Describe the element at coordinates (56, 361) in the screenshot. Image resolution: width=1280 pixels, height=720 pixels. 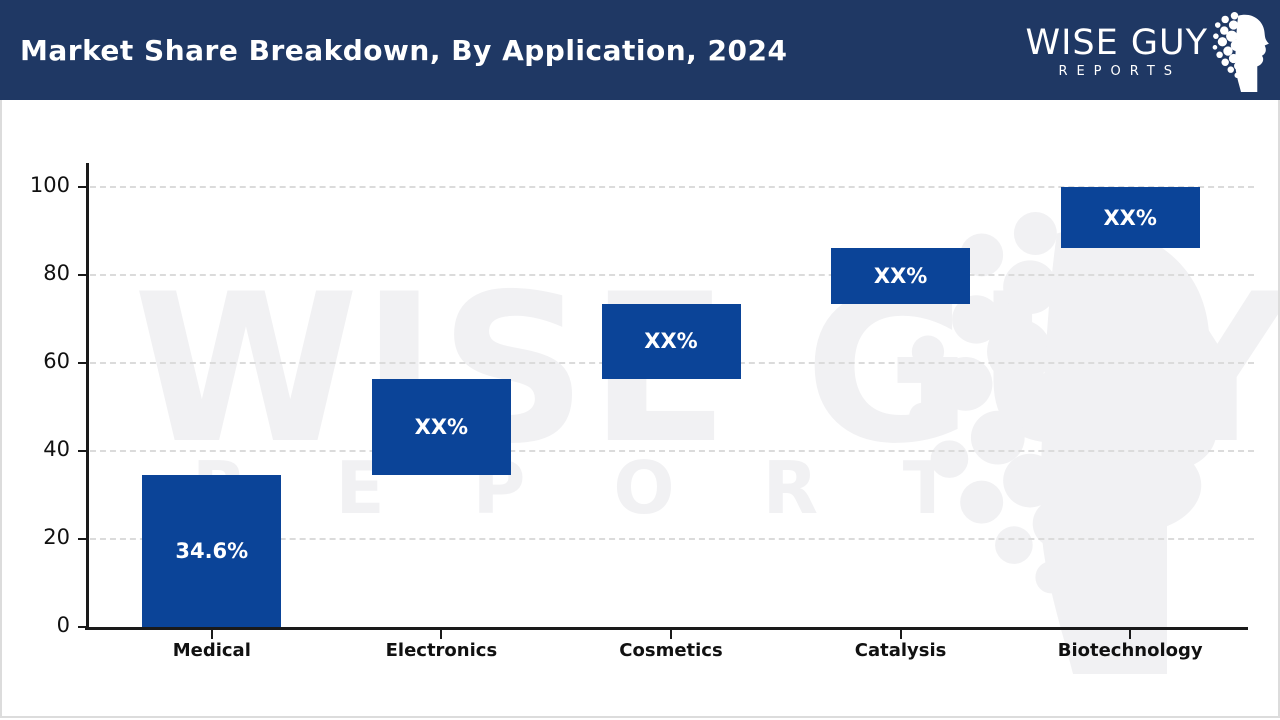
I see `y-tick-label: 60` at that location.